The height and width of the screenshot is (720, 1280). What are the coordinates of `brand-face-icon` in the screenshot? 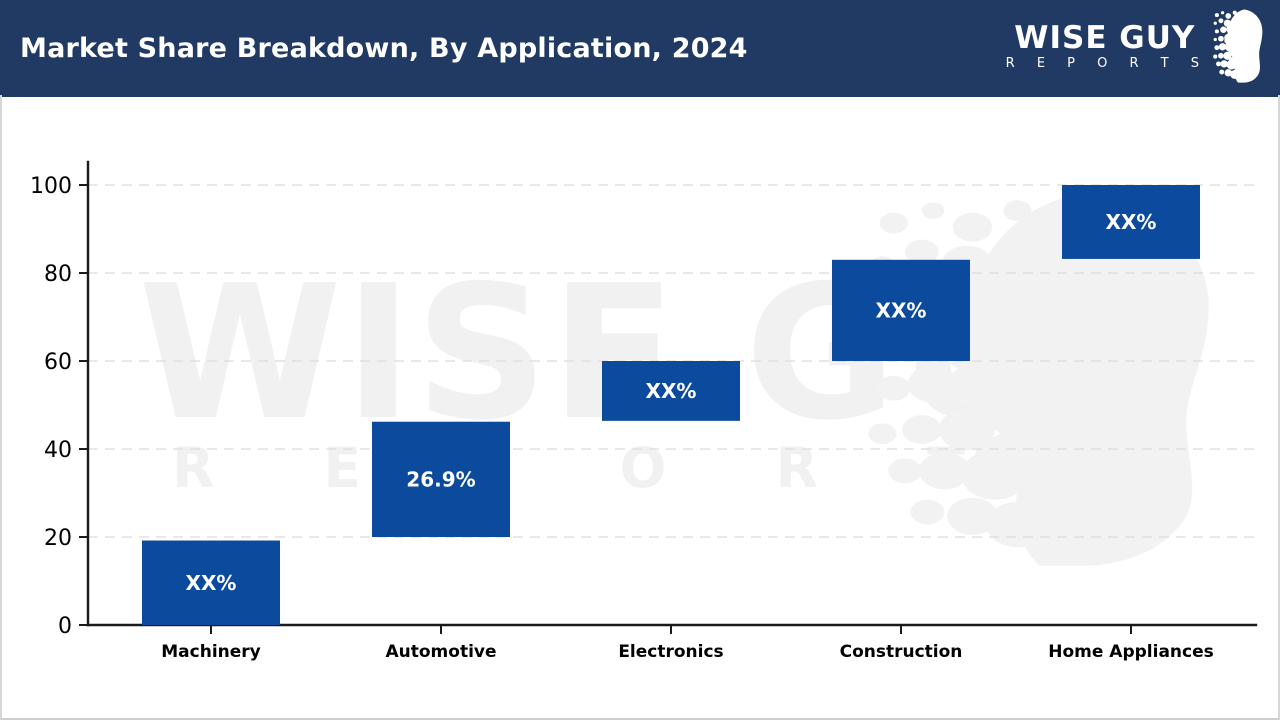 It's located at (1238, 46).